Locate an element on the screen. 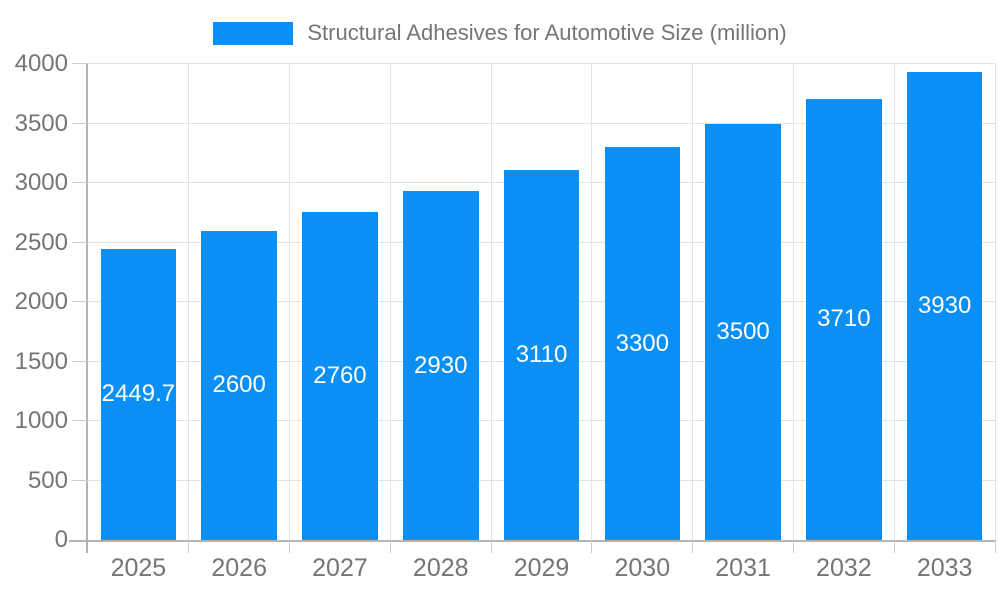 This screenshot has width=1000, height=600. y-axis-label: 1000 is located at coordinates (41, 420).